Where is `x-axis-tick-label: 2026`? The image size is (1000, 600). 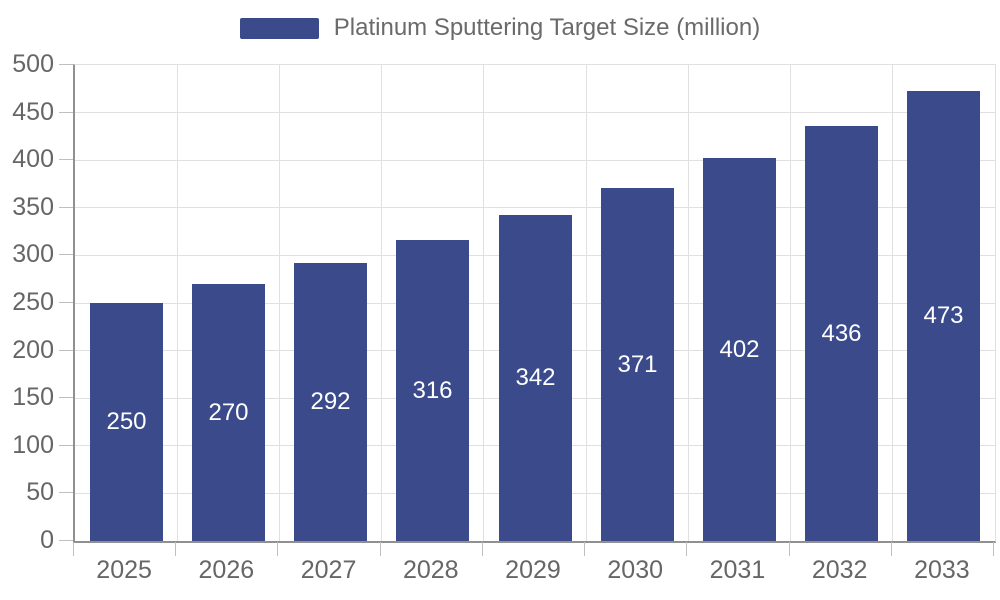
x-axis-tick-label: 2026 is located at coordinates (226, 570).